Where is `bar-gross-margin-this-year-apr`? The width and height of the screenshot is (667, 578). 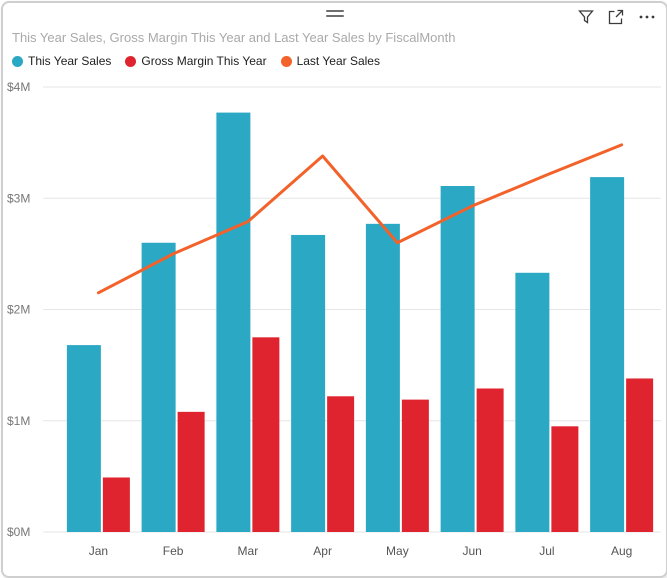 bar-gross-margin-this-year-apr is located at coordinates (341, 464).